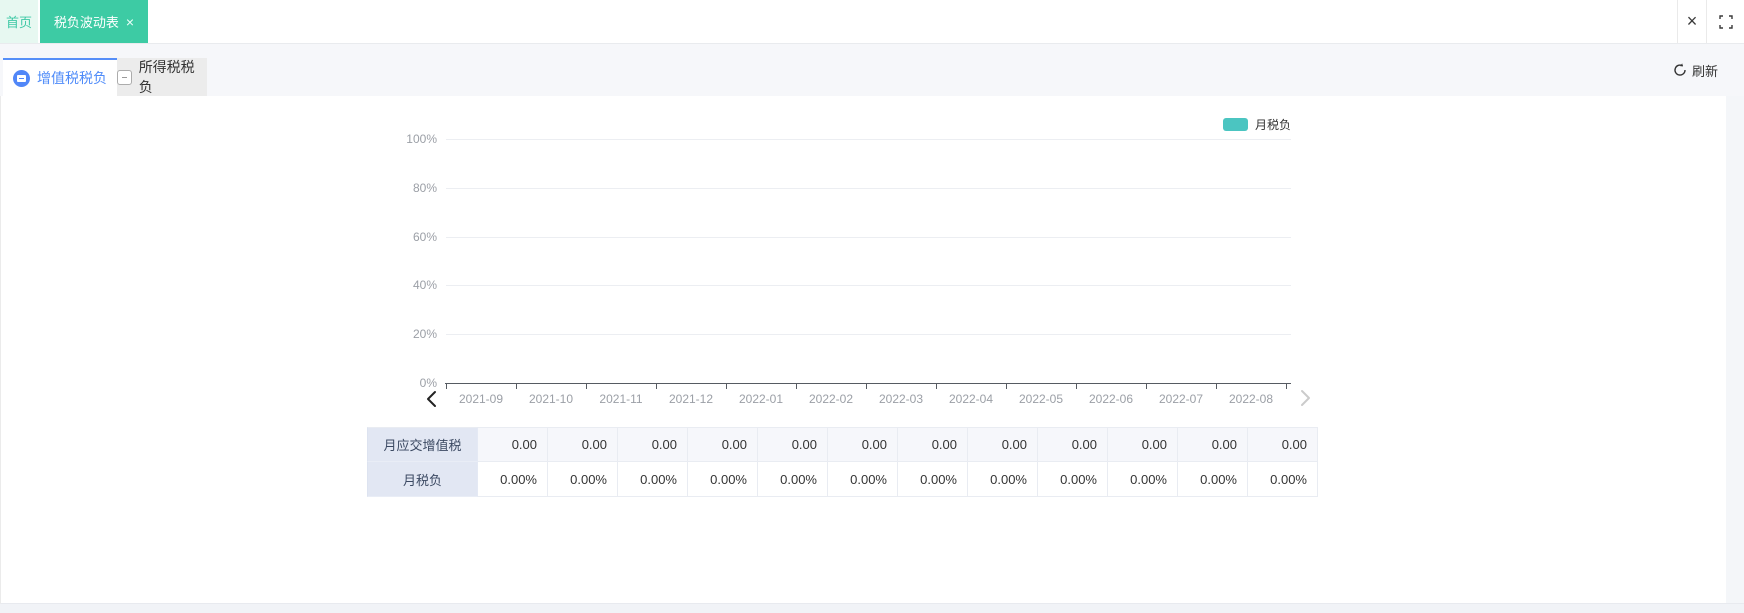 The width and height of the screenshot is (1744, 613). Describe the element at coordinates (1735, 349) in the screenshot. I see `vertical-scrollbar` at that location.